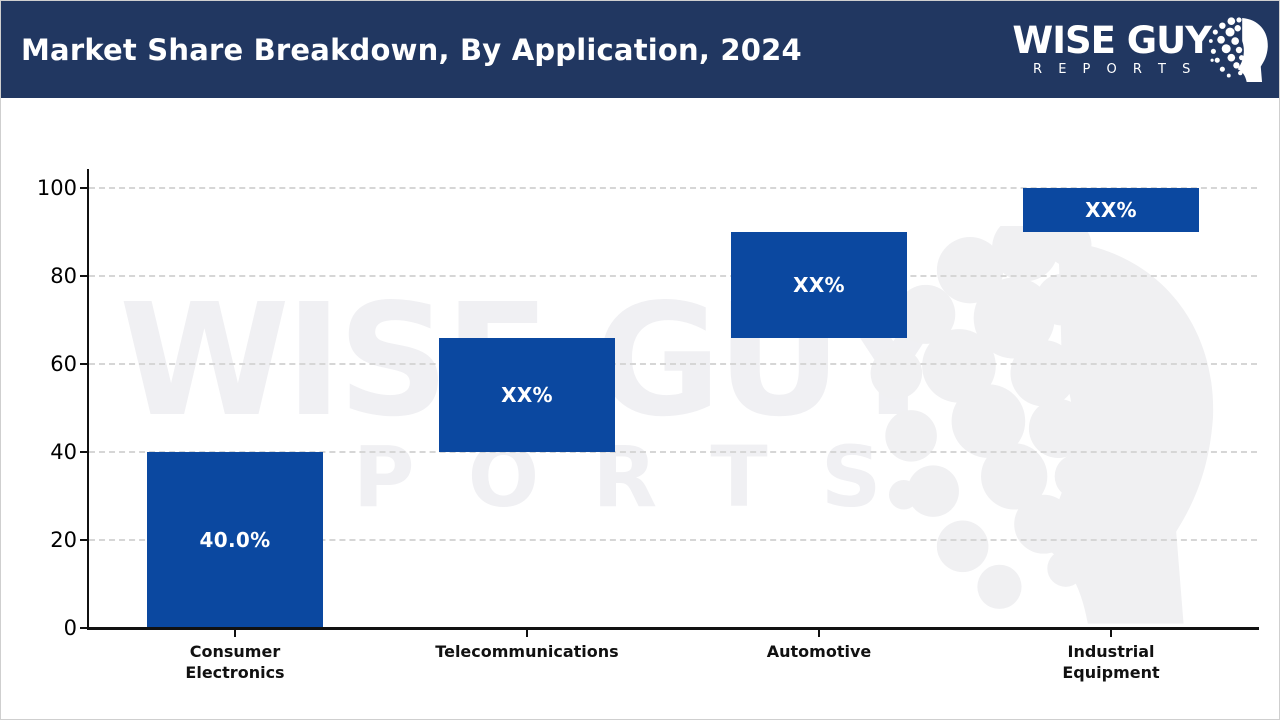  What do you see at coordinates (63, 364) in the screenshot?
I see `y-tick-label: 60` at bounding box center [63, 364].